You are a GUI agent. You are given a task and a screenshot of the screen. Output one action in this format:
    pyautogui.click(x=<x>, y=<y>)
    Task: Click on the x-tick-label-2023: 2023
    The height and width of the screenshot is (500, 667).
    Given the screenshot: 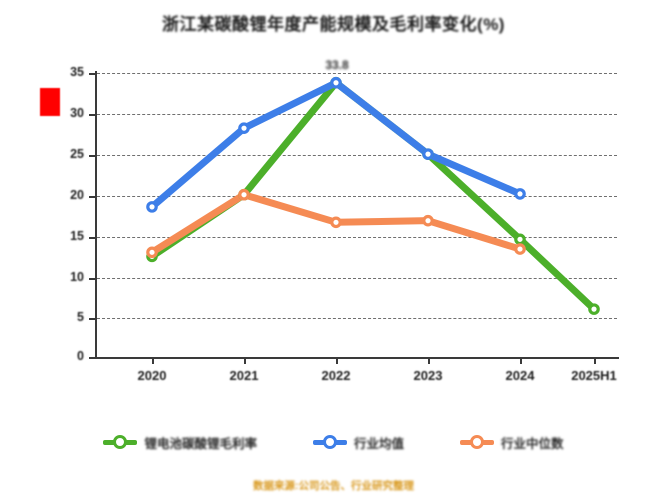 What is the action you would take?
    pyautogui.click(x=428, y=375)
    